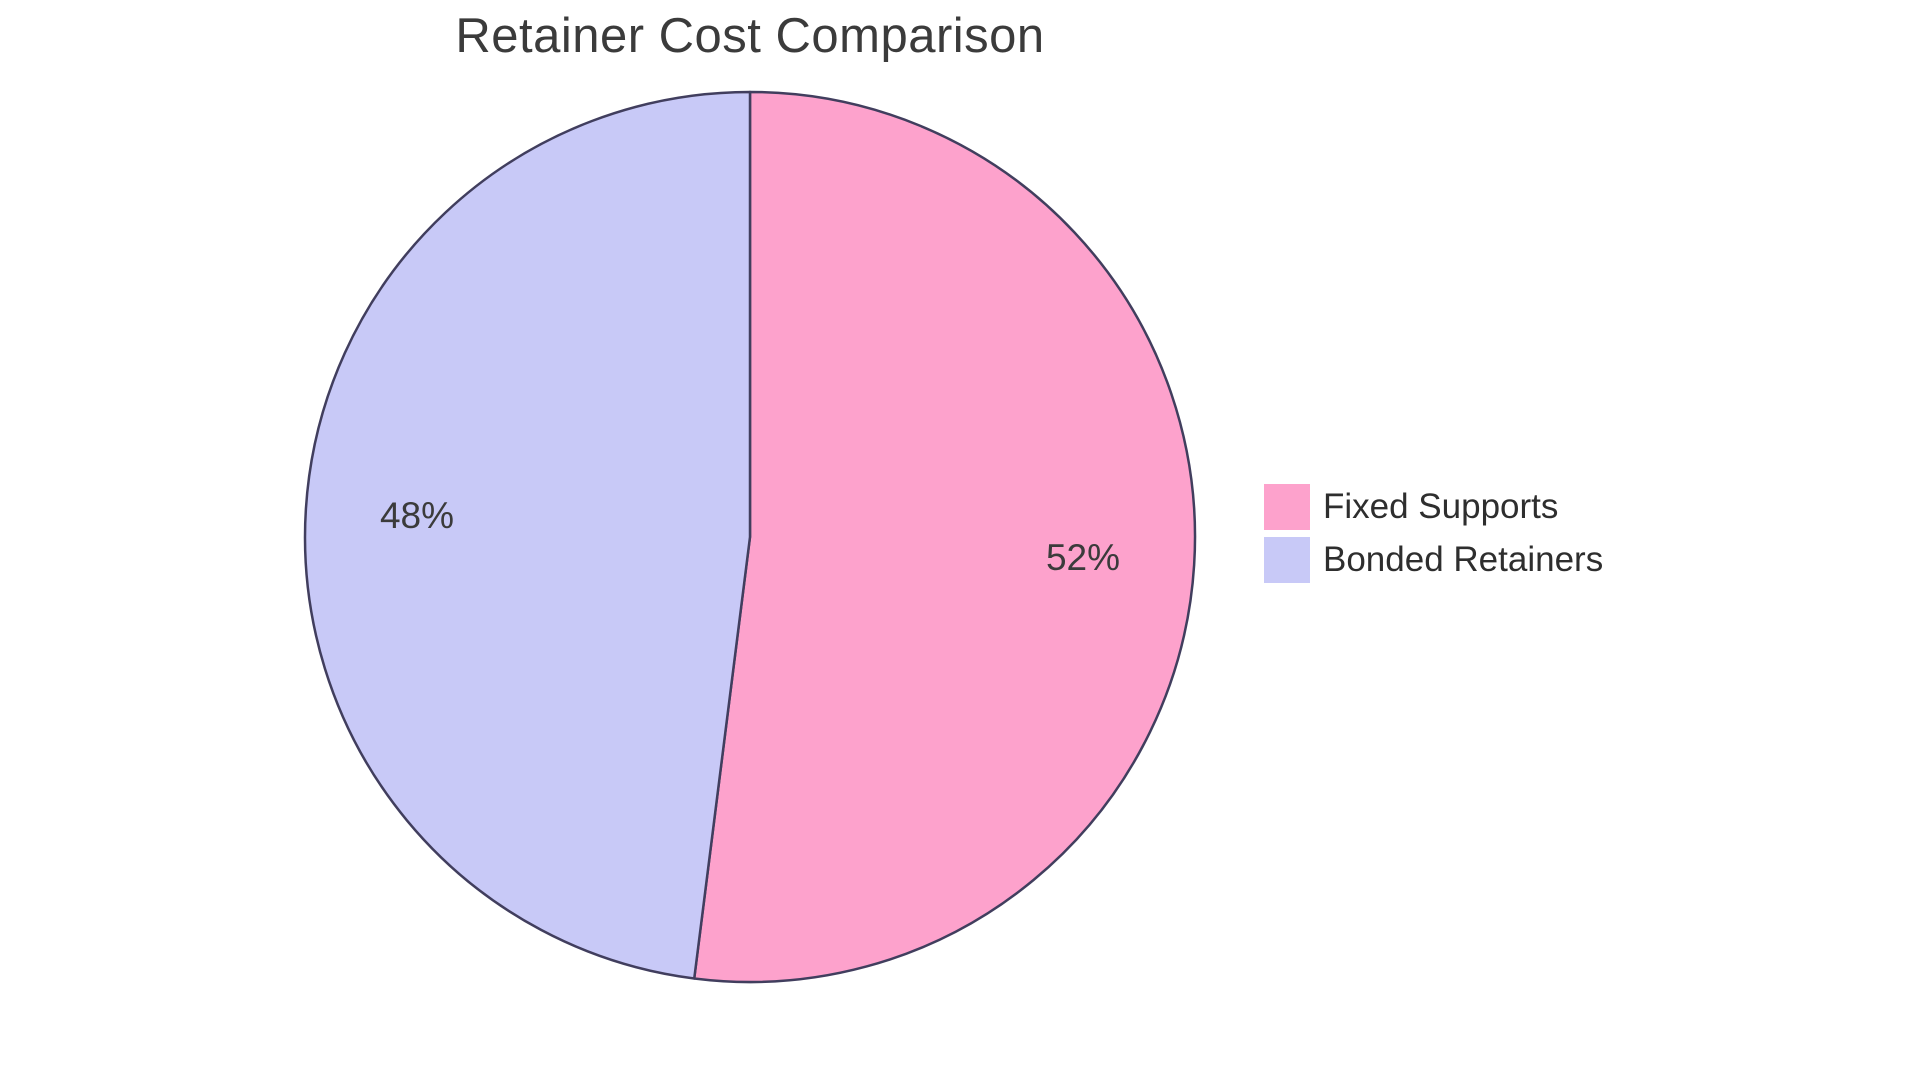  What do you see at coordinates (1463, 559) in the screenshot?
I see `legend-label-bonded-retainers: Bonded Retainers` at bounding box center [1463, 559].